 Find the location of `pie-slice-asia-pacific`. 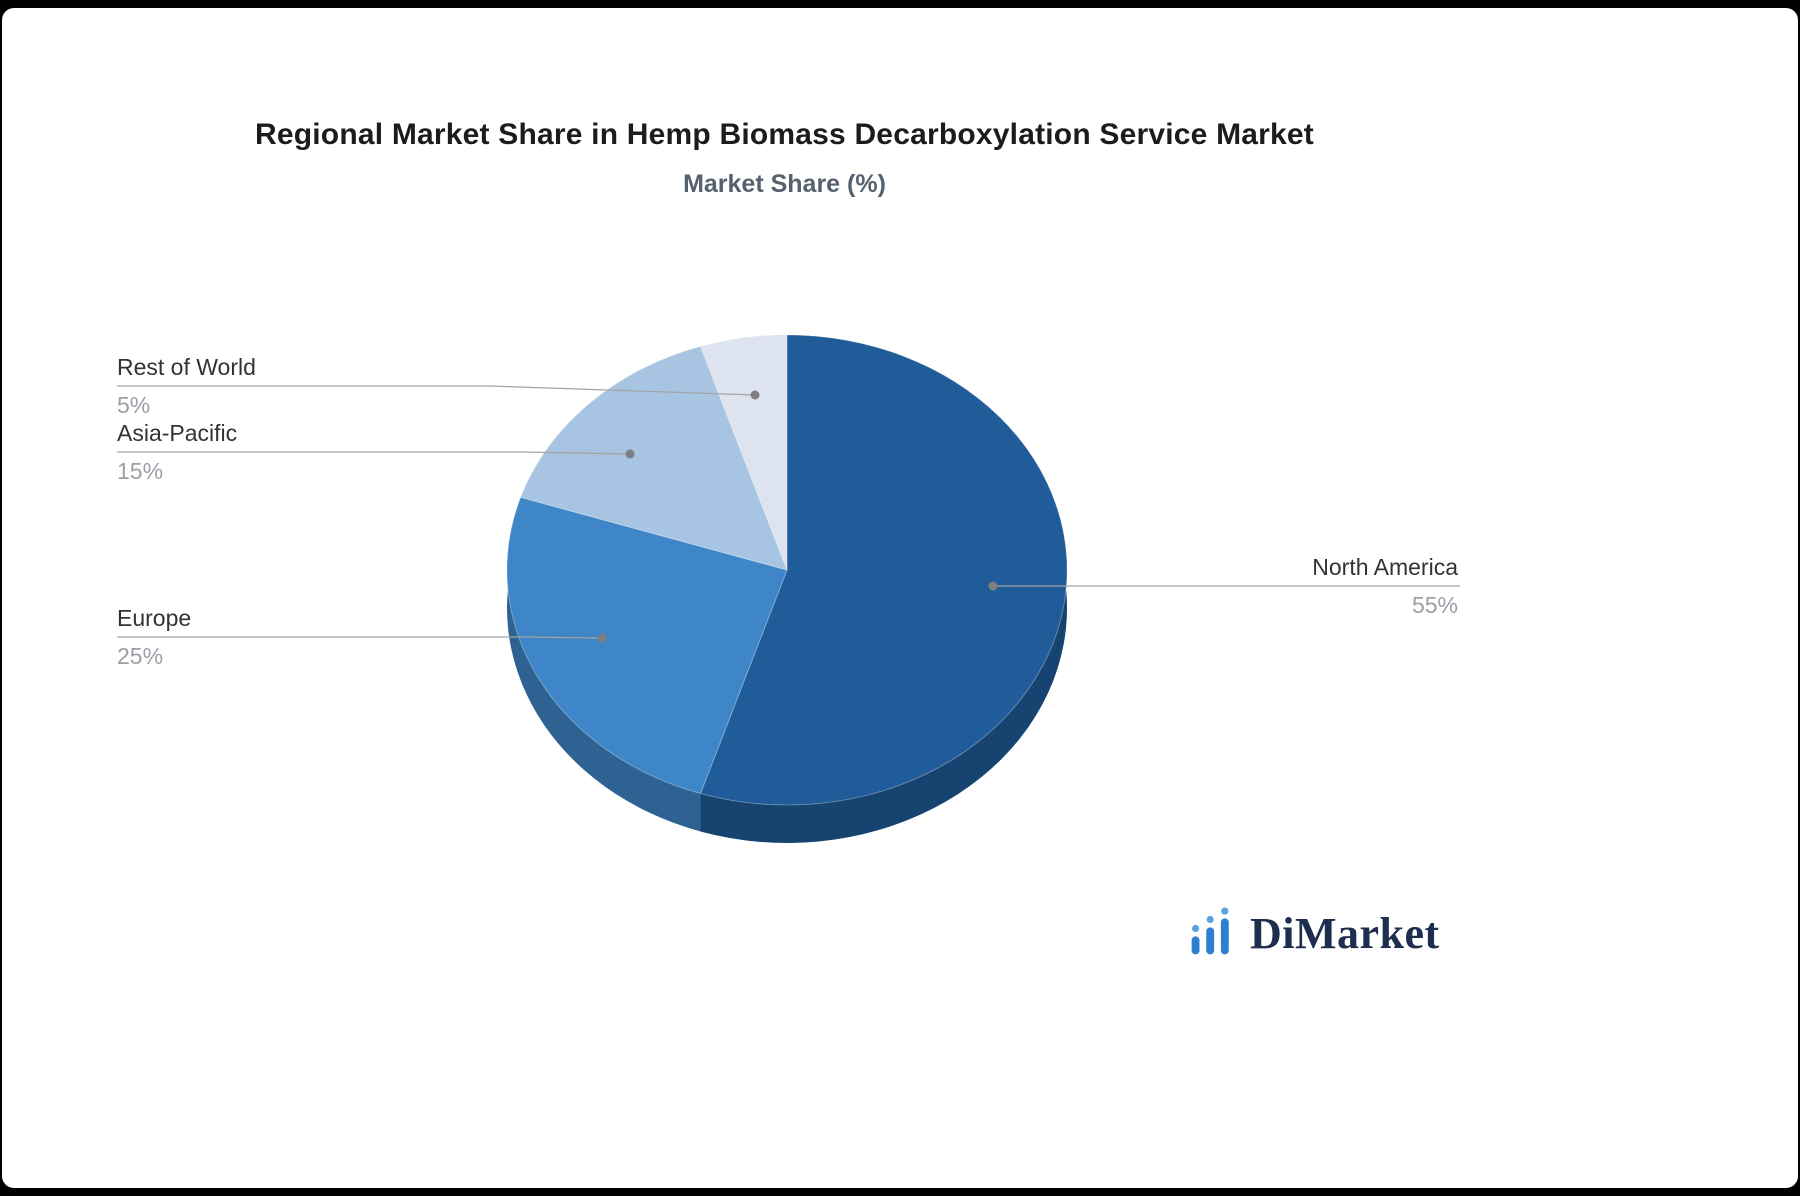

pie-slice-asia-pacific is located at coordinates (654, 458).